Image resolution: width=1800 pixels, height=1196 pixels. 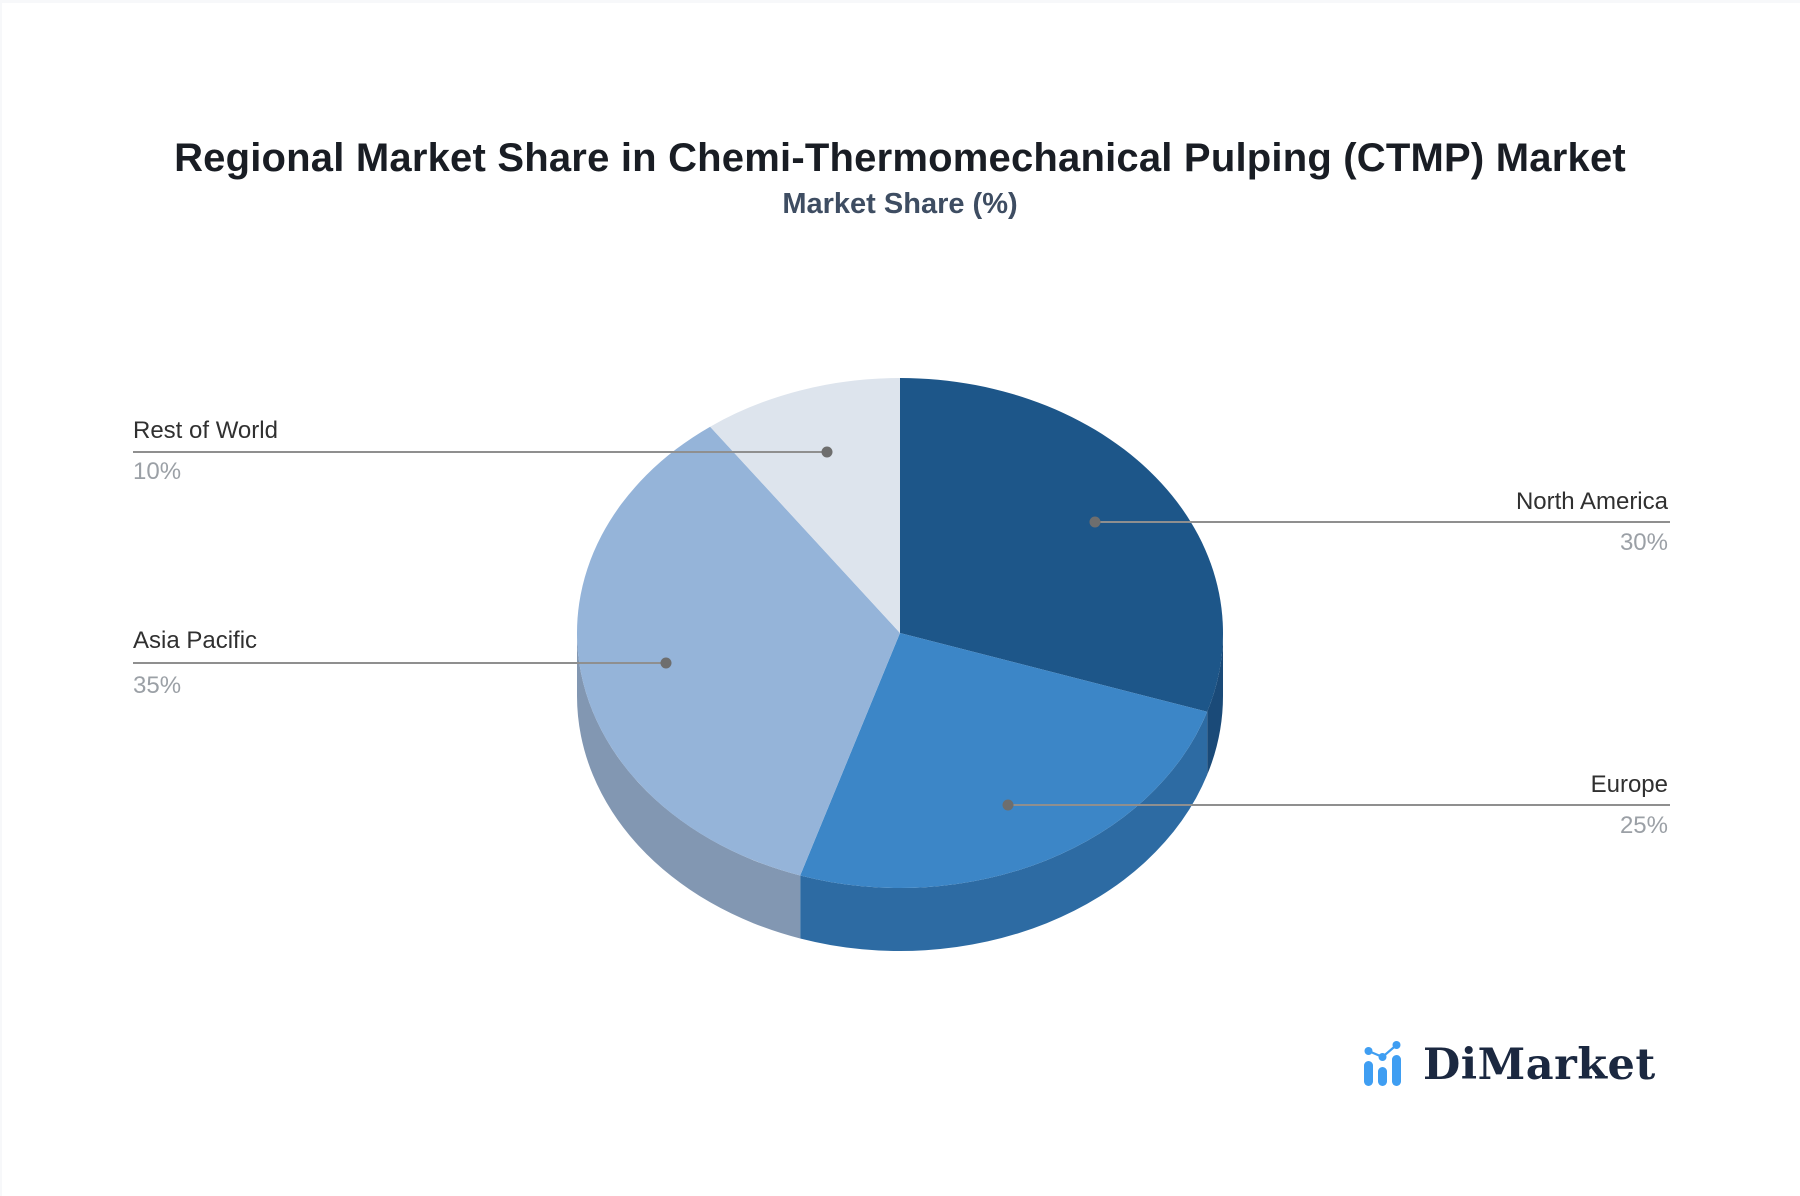 I want to click on pie-slice-asia-pacific, so click(x=738, y=651).